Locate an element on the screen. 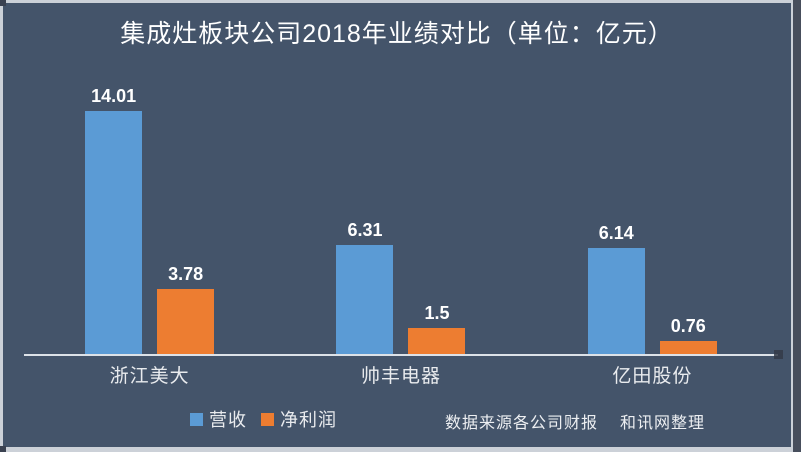  bar-s1-c1 is located at coordinates (437, 341).